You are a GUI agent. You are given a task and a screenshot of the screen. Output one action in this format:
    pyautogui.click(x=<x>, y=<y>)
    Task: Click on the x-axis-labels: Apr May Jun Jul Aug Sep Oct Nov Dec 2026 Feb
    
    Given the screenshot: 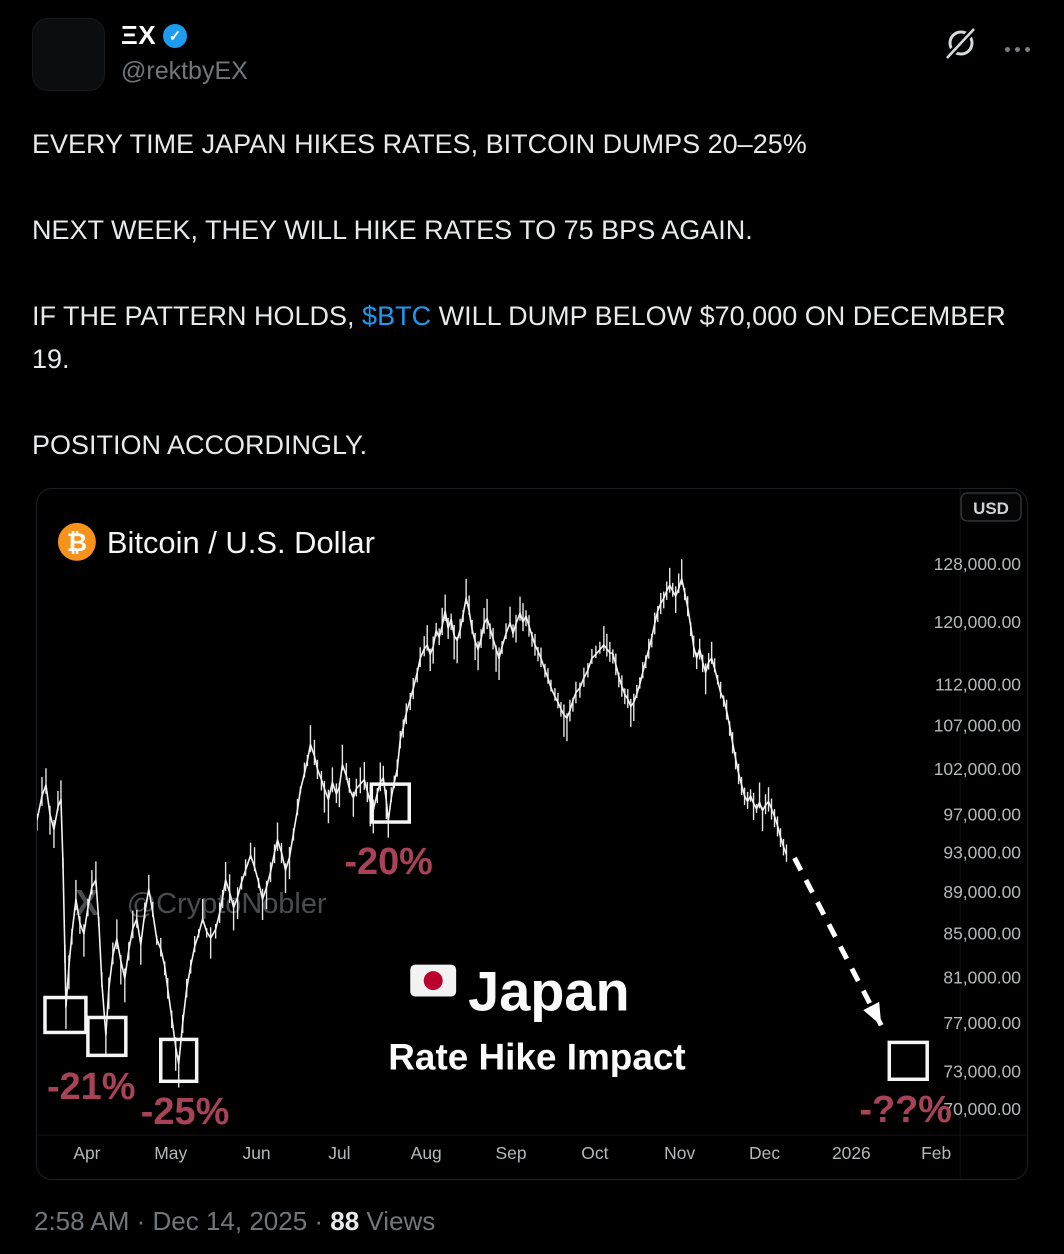 What is the action you would take?
    pyautogui.click(x=512, y=1153)
    